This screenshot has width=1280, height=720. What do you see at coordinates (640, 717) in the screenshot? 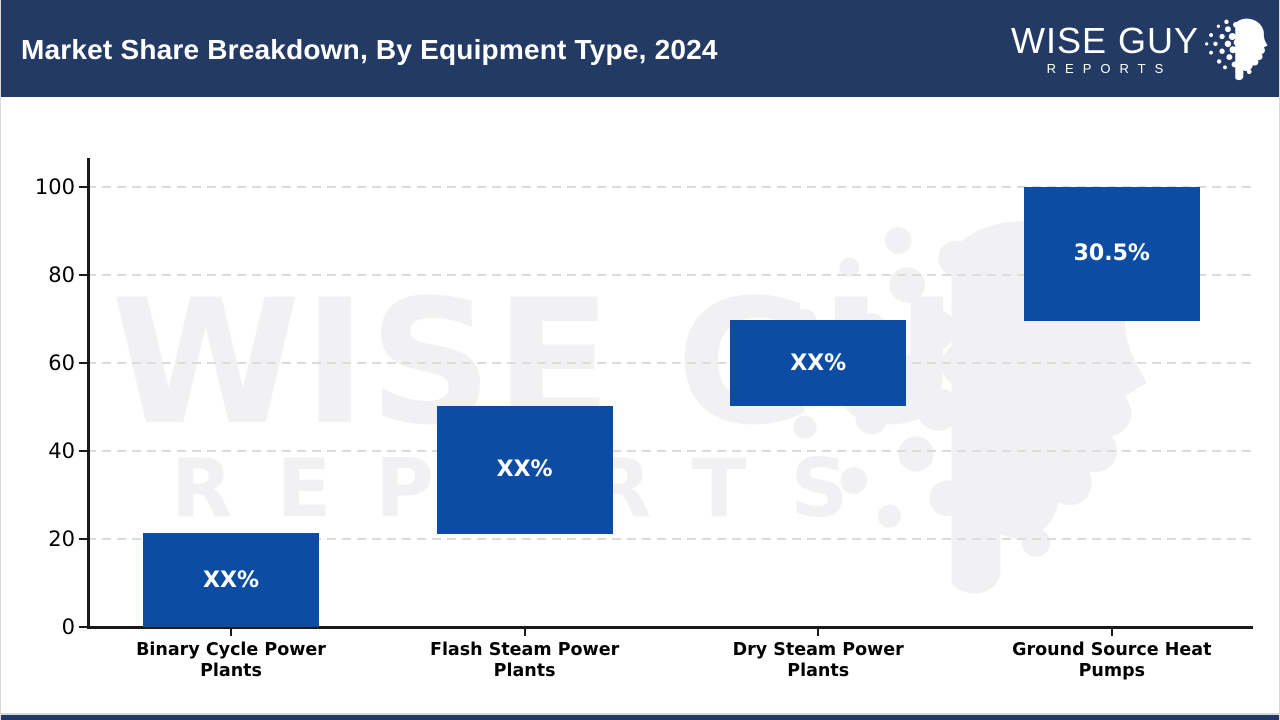
I see `footer-bar` at bounding box center [640, 717].